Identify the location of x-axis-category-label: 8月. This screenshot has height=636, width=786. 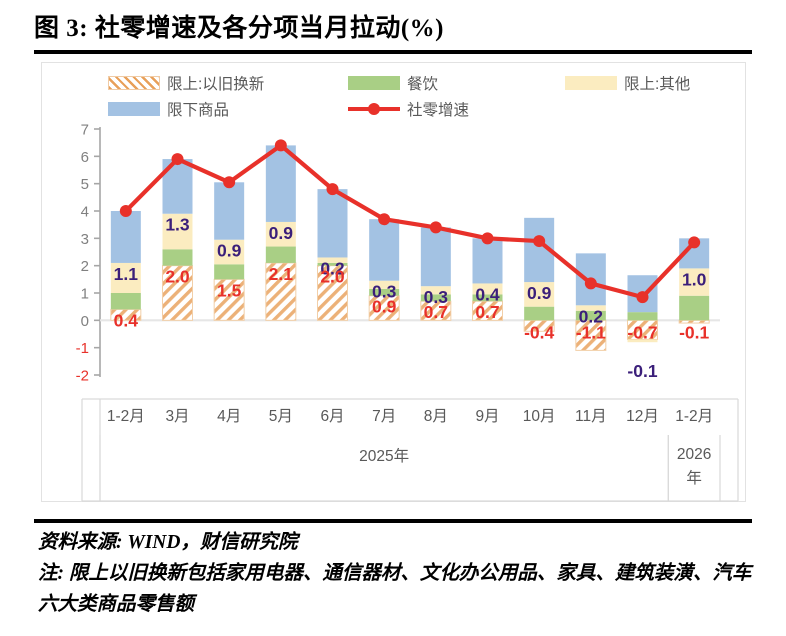
(436, 416).